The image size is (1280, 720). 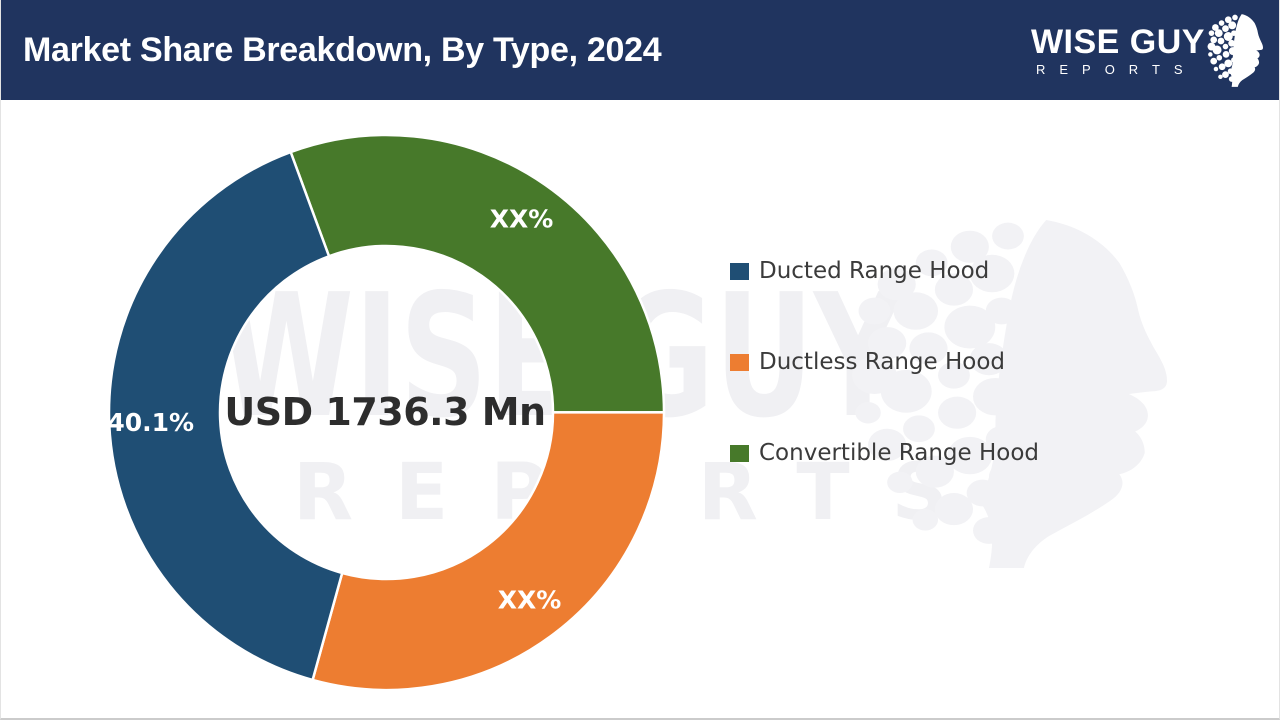 I want to click on legend-item-convertible: Convertible Range Hood, so click(x=885, y=453).